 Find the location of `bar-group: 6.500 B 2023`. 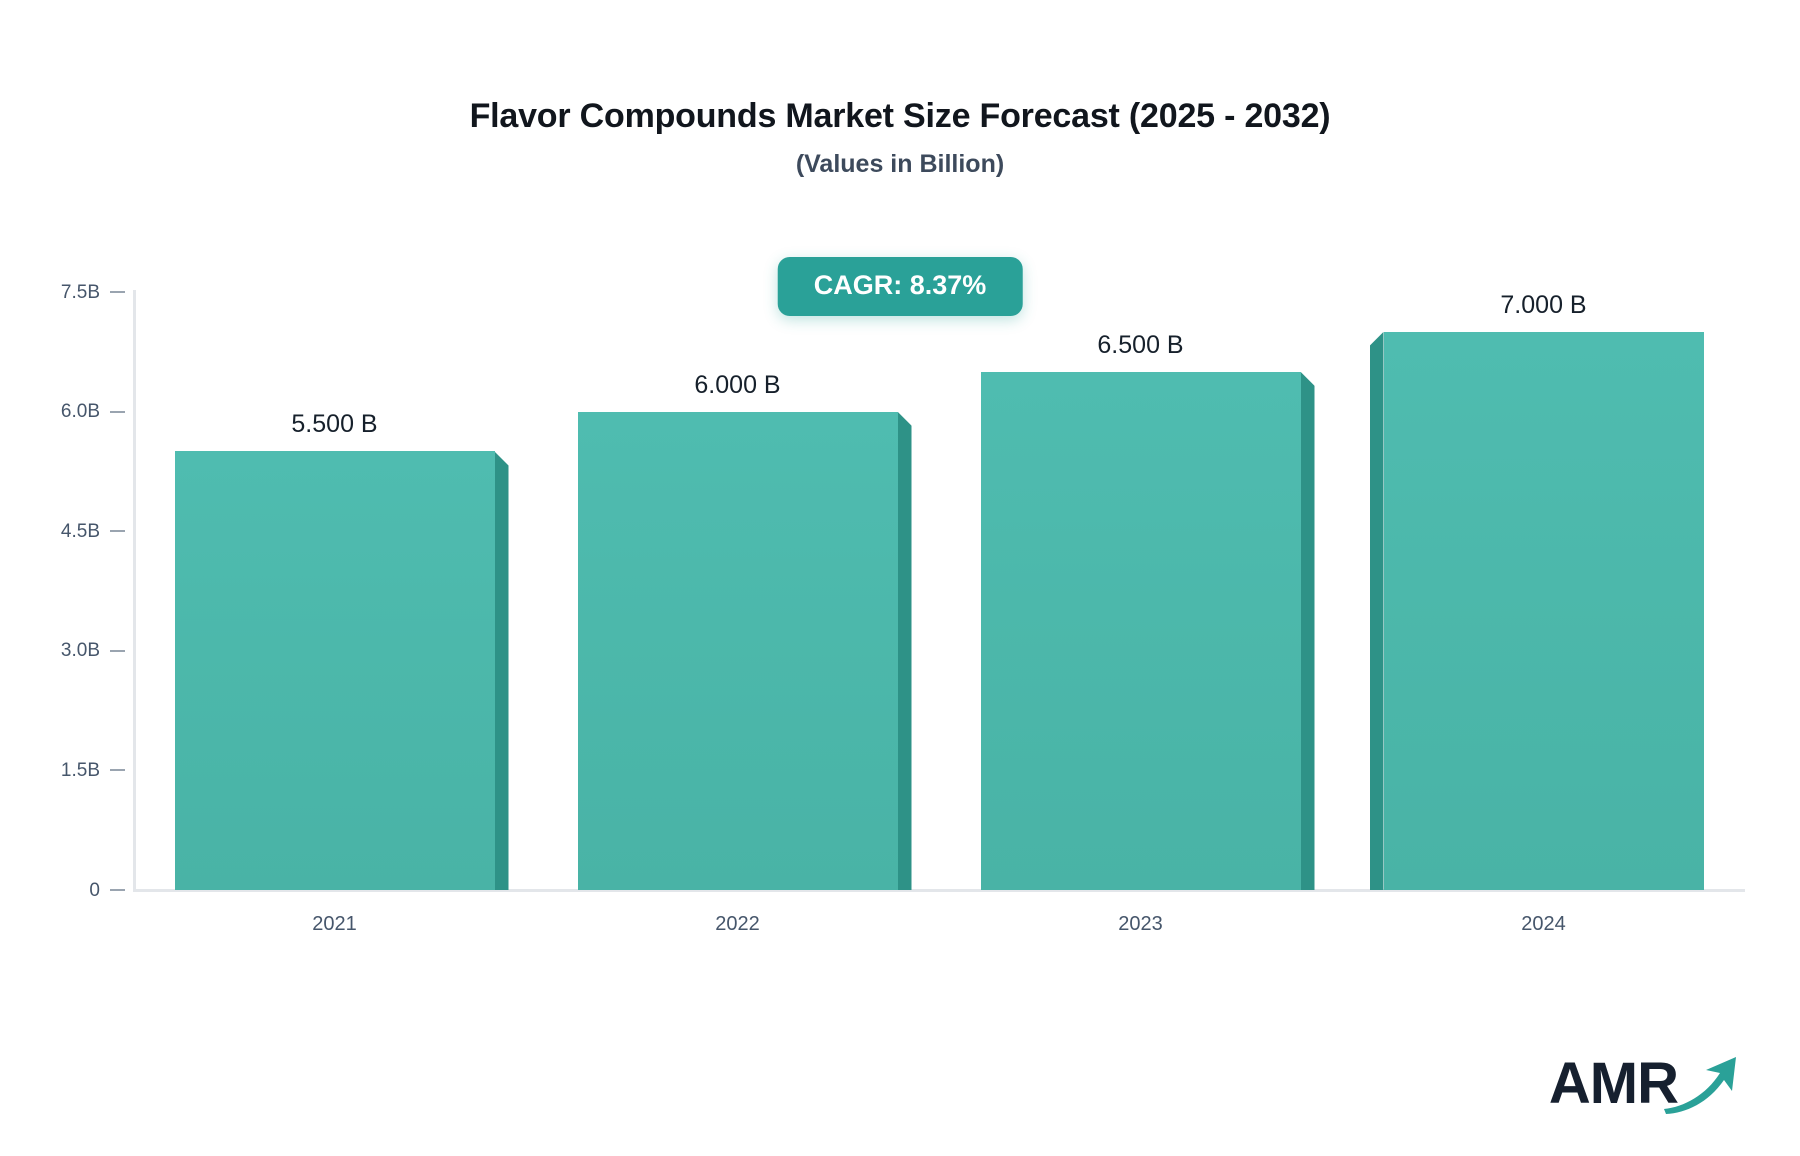

bar-group: 6.500 B 2023 is located at coordinates (1147, 633).